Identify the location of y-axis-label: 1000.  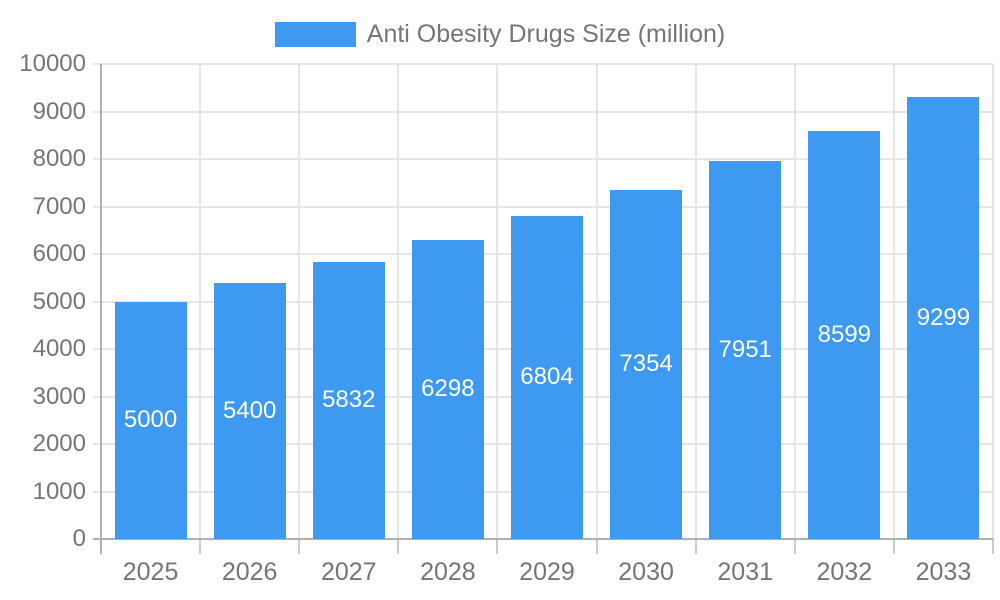
(59, 491).